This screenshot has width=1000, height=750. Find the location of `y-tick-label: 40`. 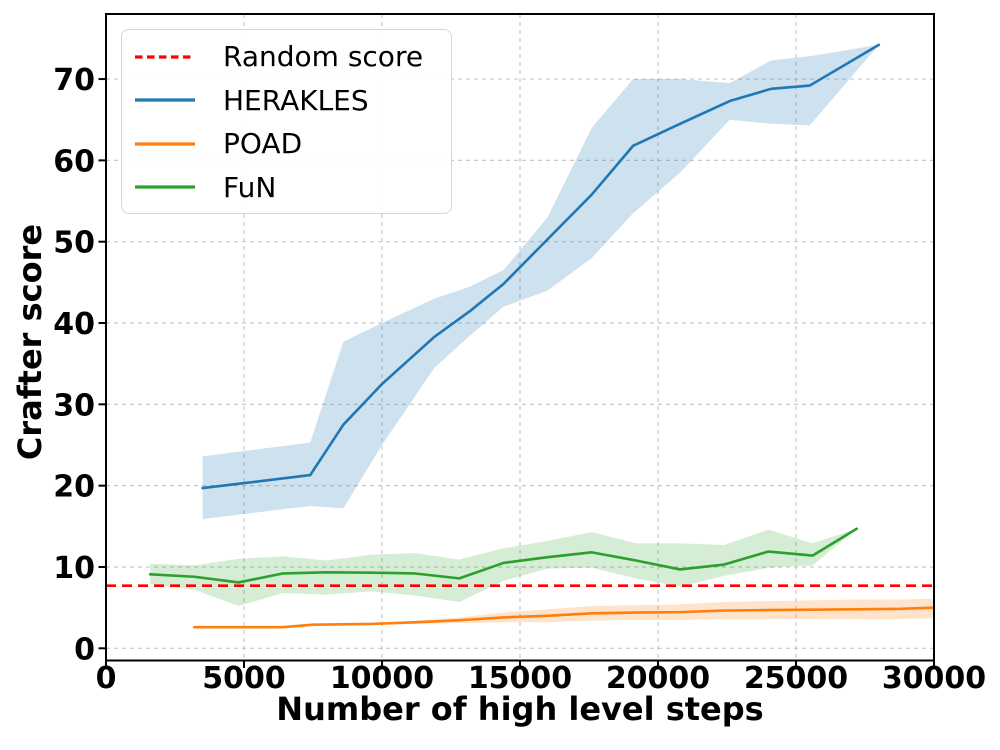

y-tick-label: 40 is located at coordinates (74, 324).